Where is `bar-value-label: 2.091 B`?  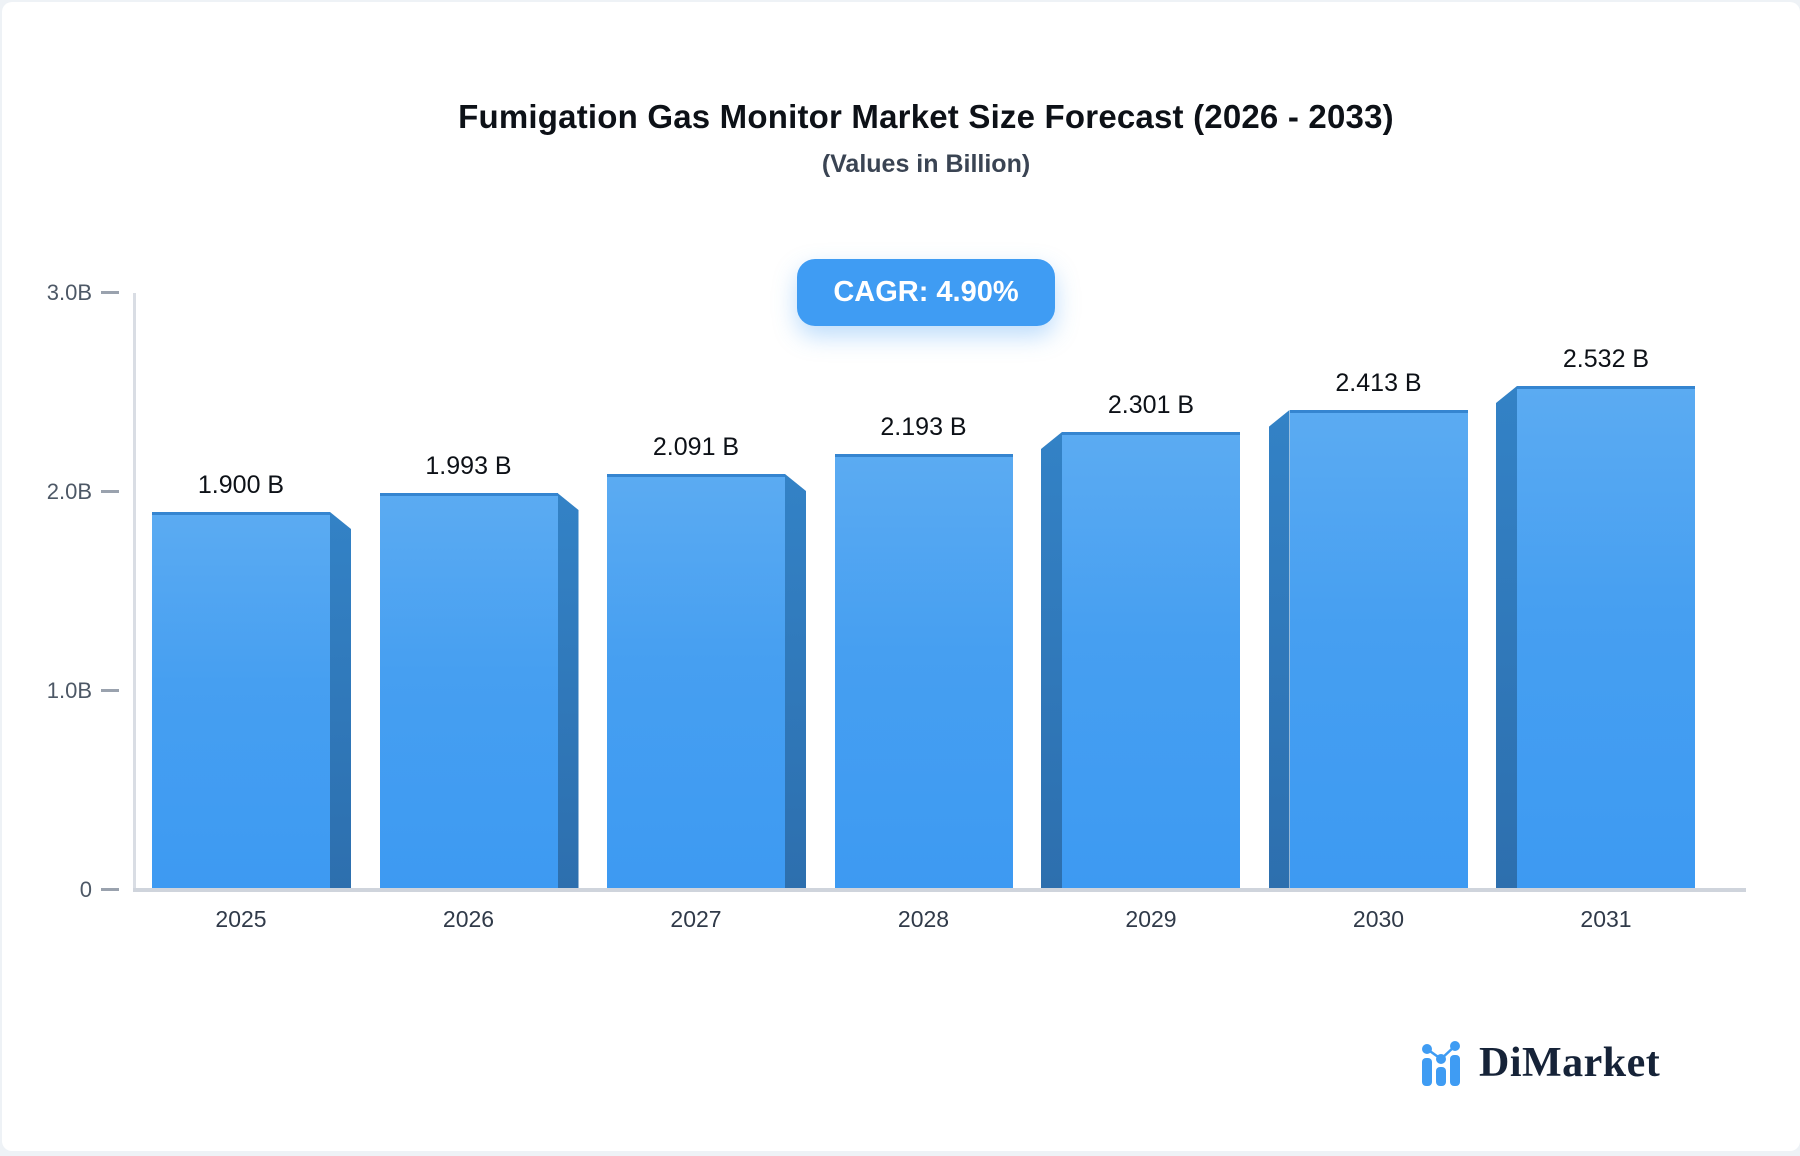
bar-value-label: 2.091 B is located at coordinates (696, 447).